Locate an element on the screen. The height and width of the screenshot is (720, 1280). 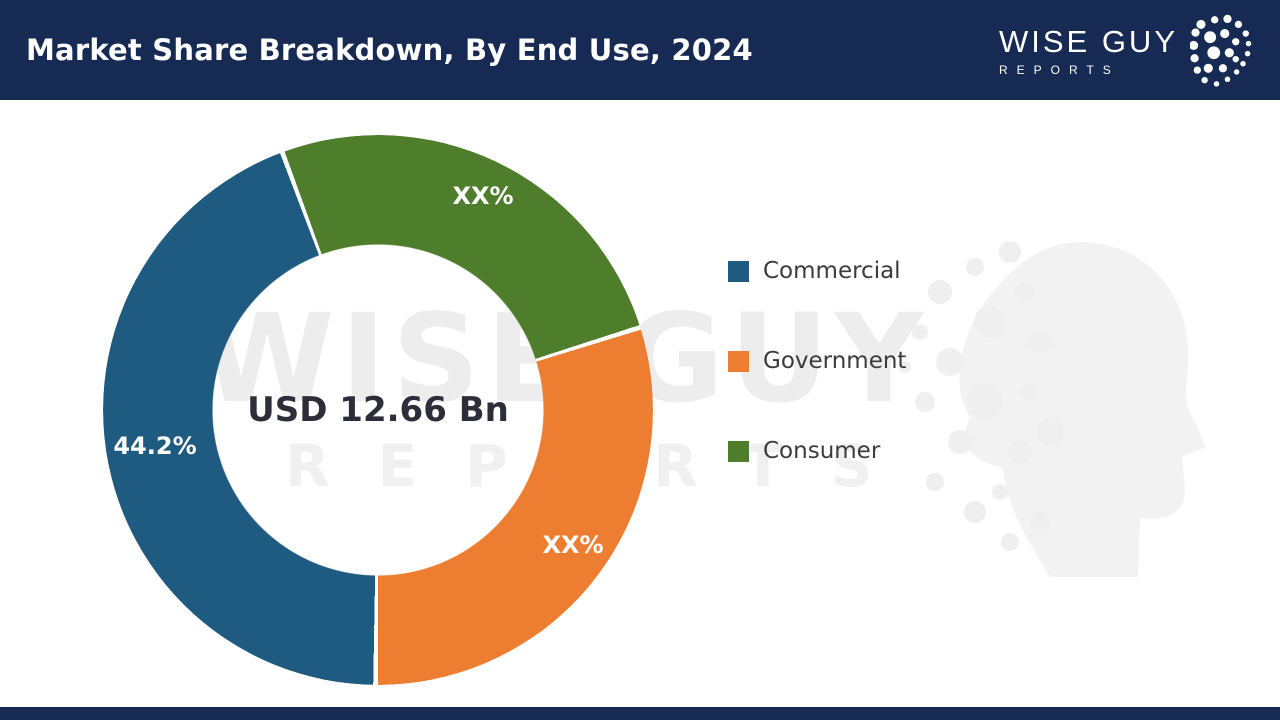
legend-swatch-commercial is located at coordinates (738, 271).